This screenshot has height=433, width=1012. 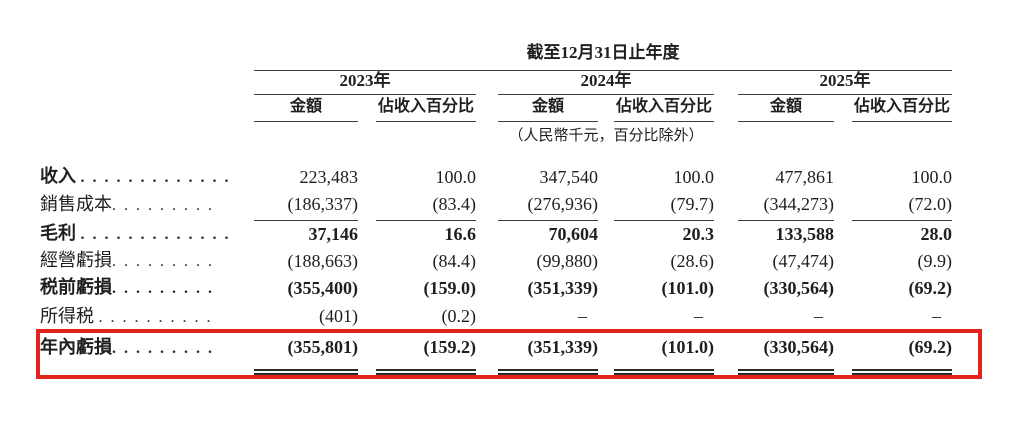 I want to click on row-label: 銷售成本, so click(x=76, y=204).